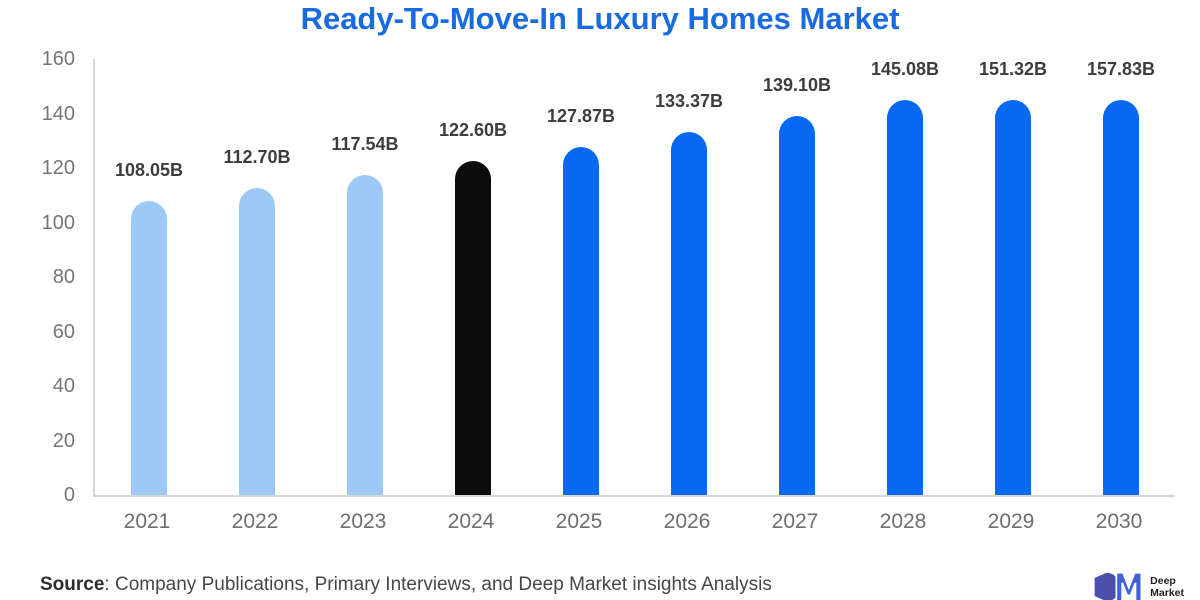 Image resolution: width=1200 pixels, height=600 pixels. I want to click on y-axis-tick: 140, so click(58, 113).